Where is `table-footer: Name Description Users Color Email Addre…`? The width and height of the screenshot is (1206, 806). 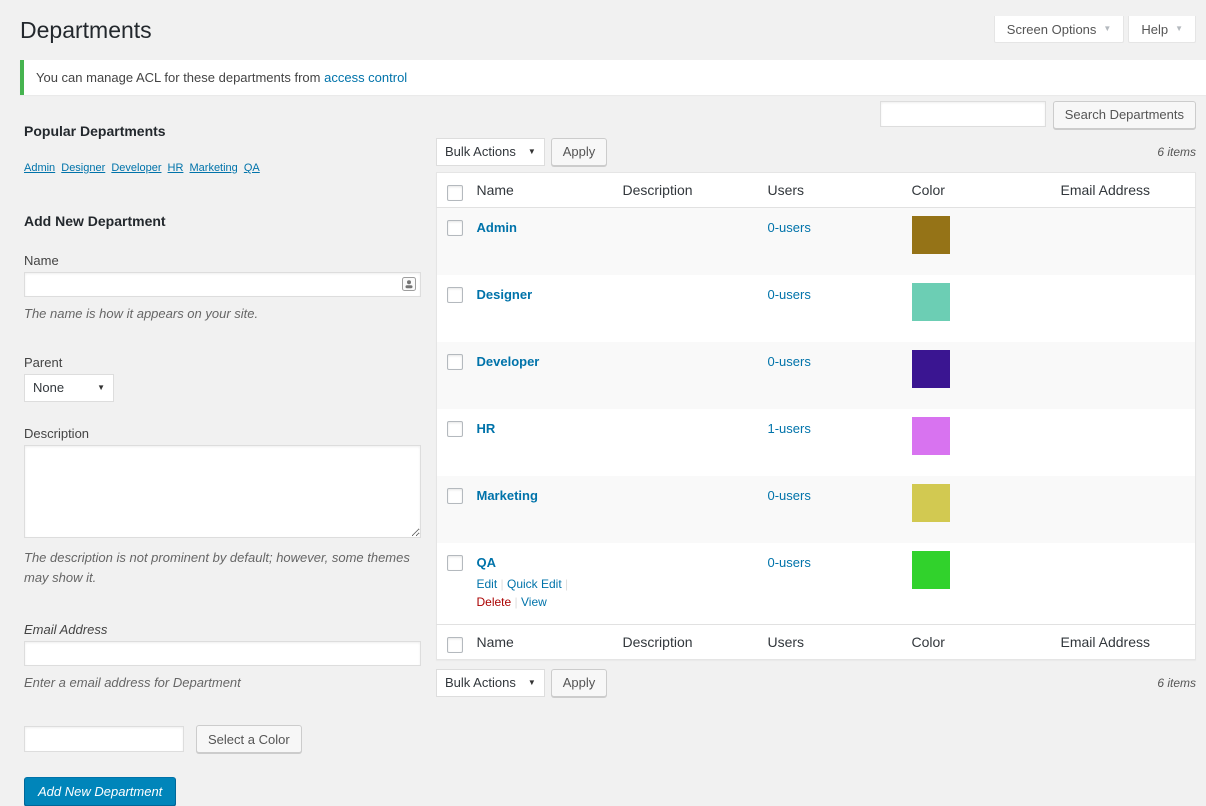 table-footer: Name Description Users Color Email Addre… is located at coordinates (816, 641).